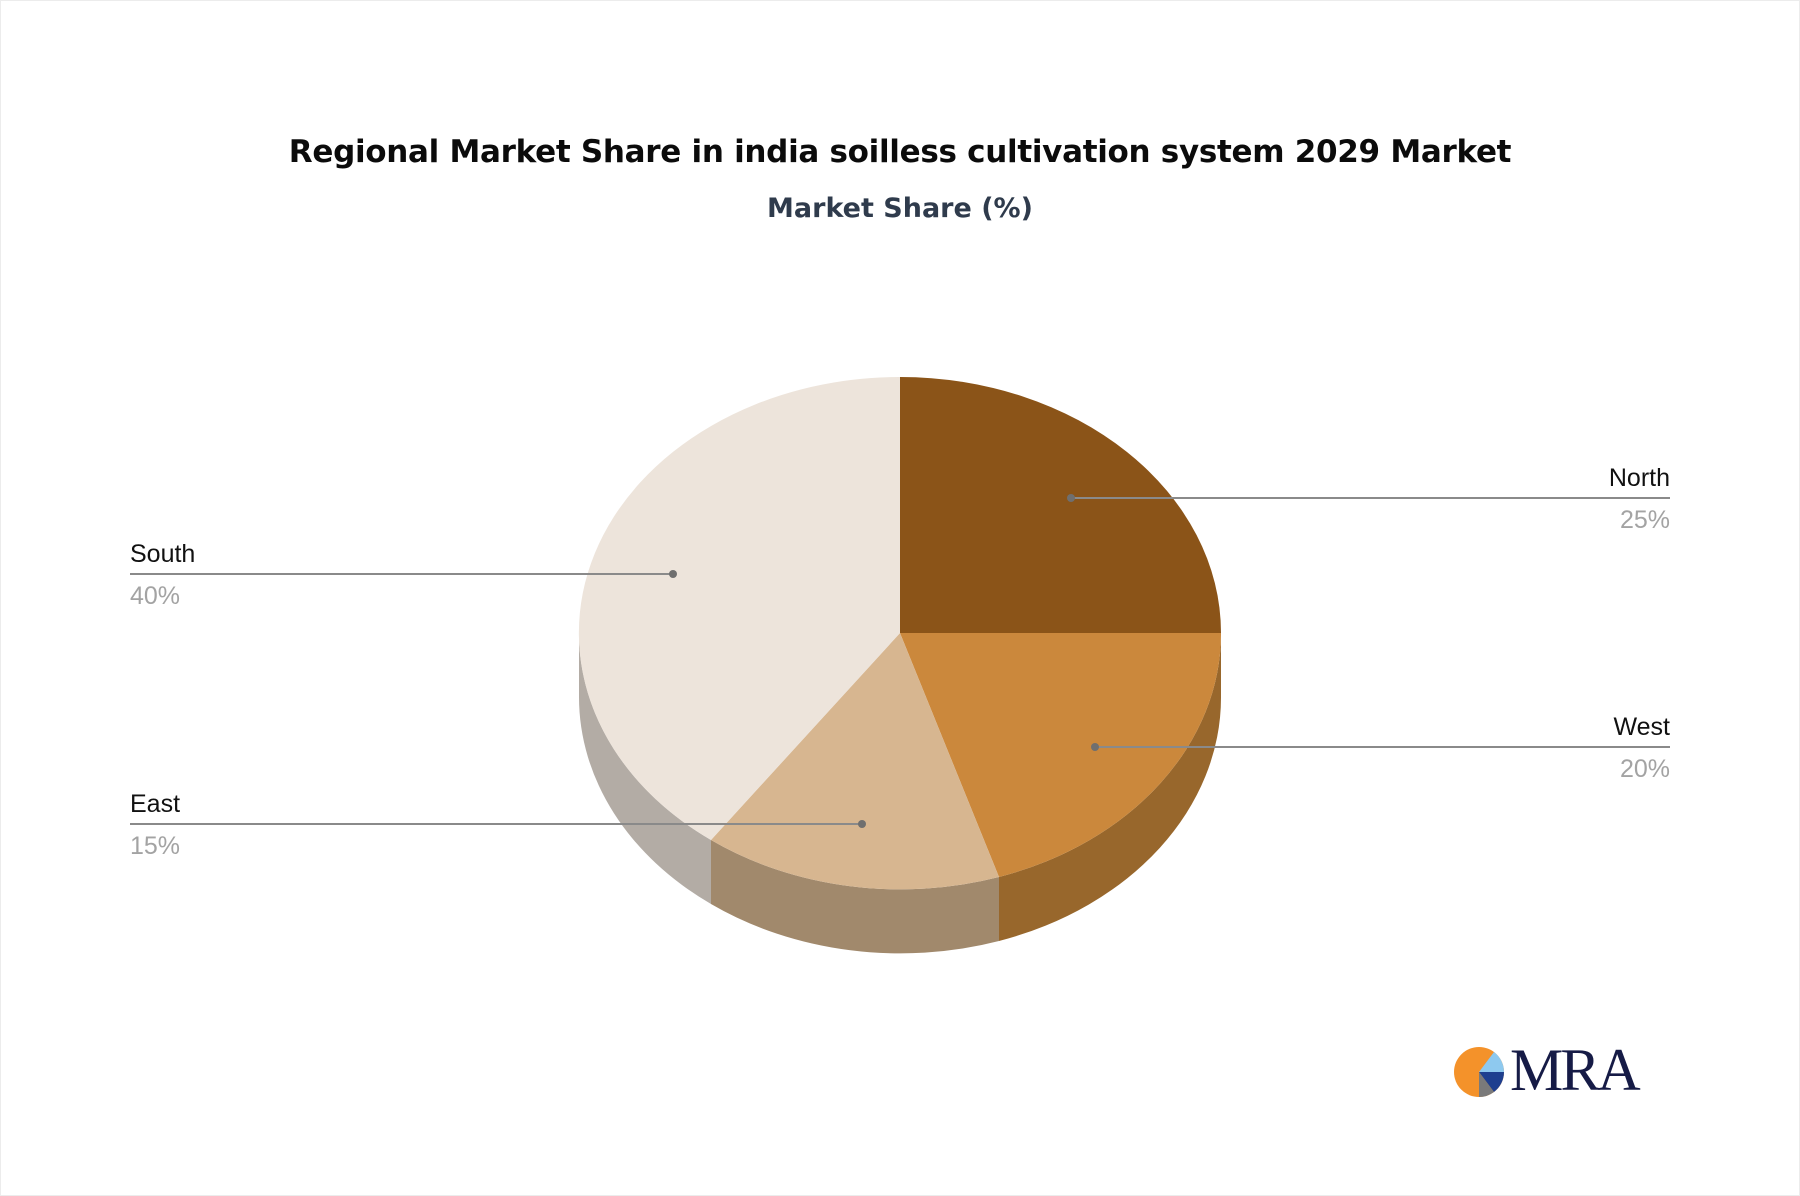 This screenshot has height=1196, width=1800. I want to click on slice-east, so click(855, 761).